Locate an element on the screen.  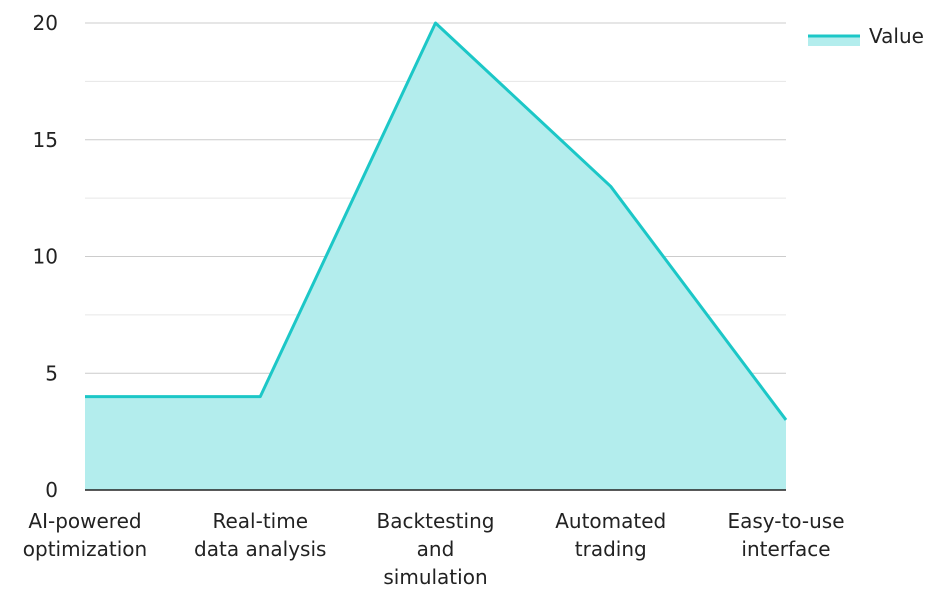
x-tick-label: Real-time data analysis is located at coordinates (260, 535).